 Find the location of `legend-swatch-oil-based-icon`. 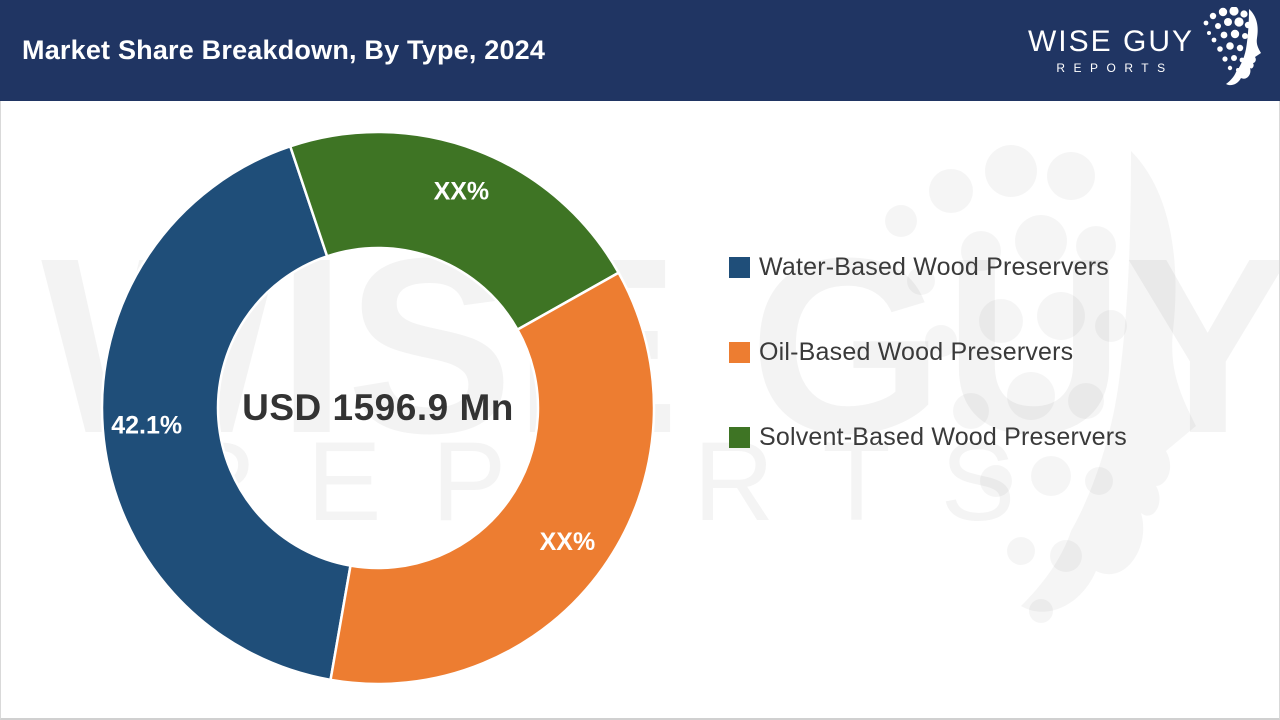

legend-swatch-oil-based-icon is located at coordinates (739, 352).